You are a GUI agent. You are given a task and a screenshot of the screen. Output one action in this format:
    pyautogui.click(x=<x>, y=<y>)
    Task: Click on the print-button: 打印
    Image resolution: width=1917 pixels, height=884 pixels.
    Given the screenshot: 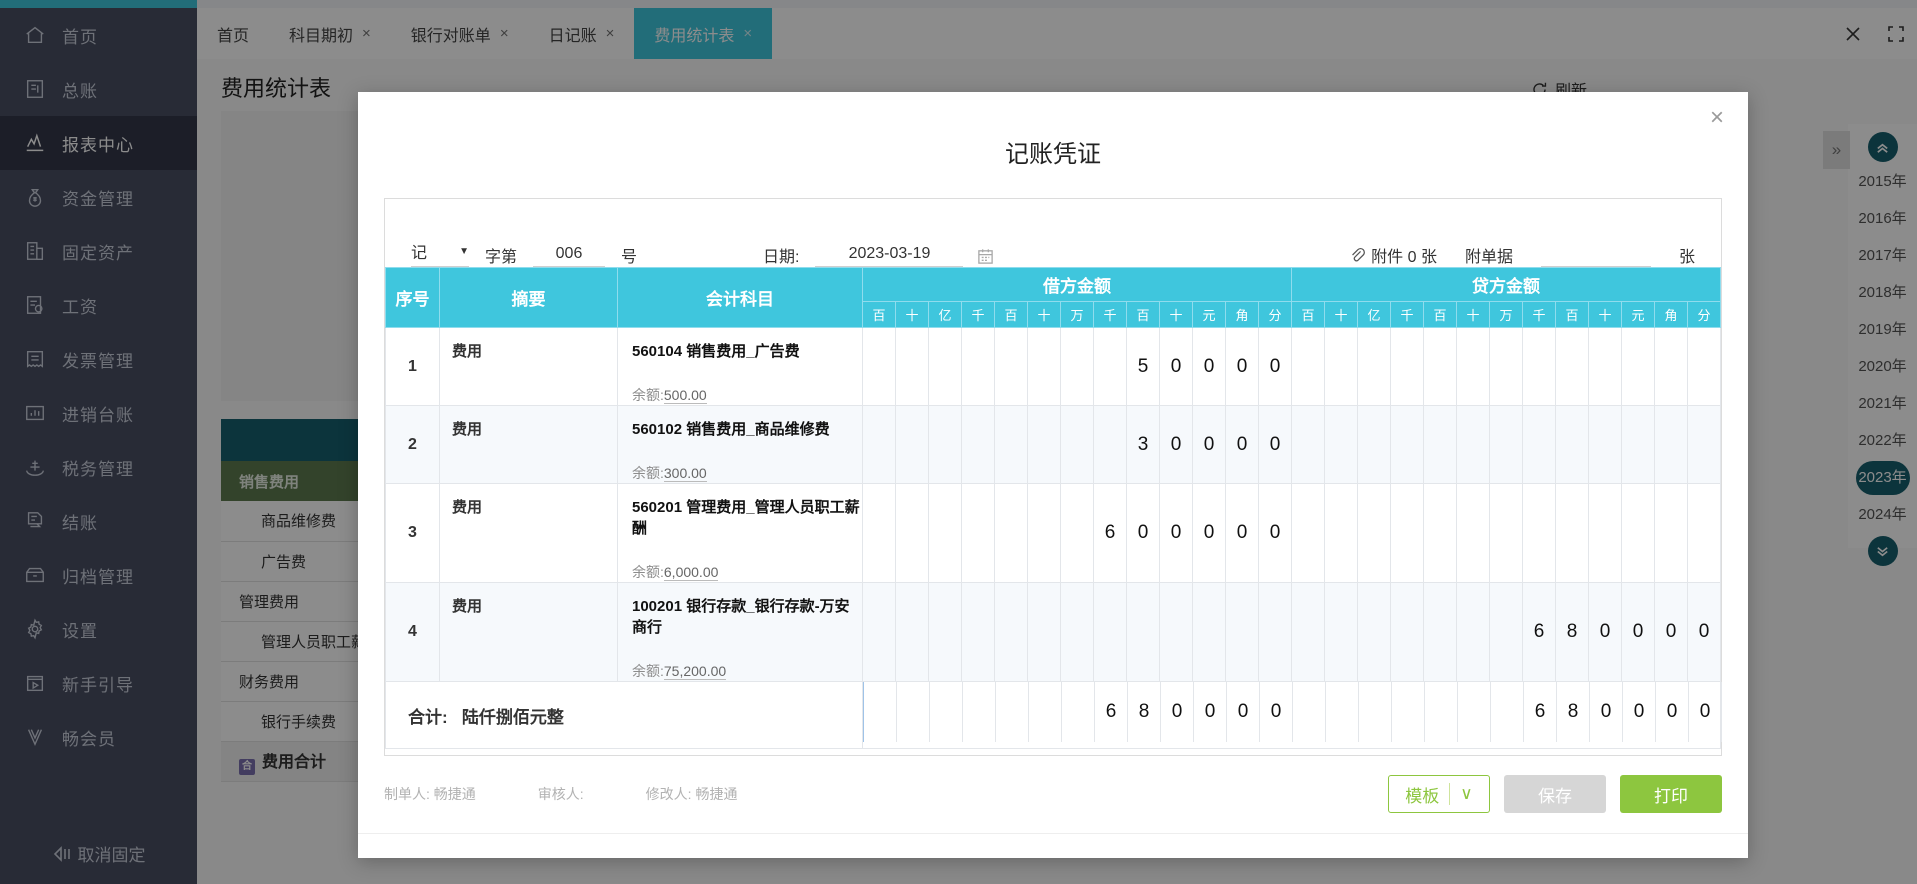 What is the action you would take?
    pyautogui.click(x=1671, y=794)
    